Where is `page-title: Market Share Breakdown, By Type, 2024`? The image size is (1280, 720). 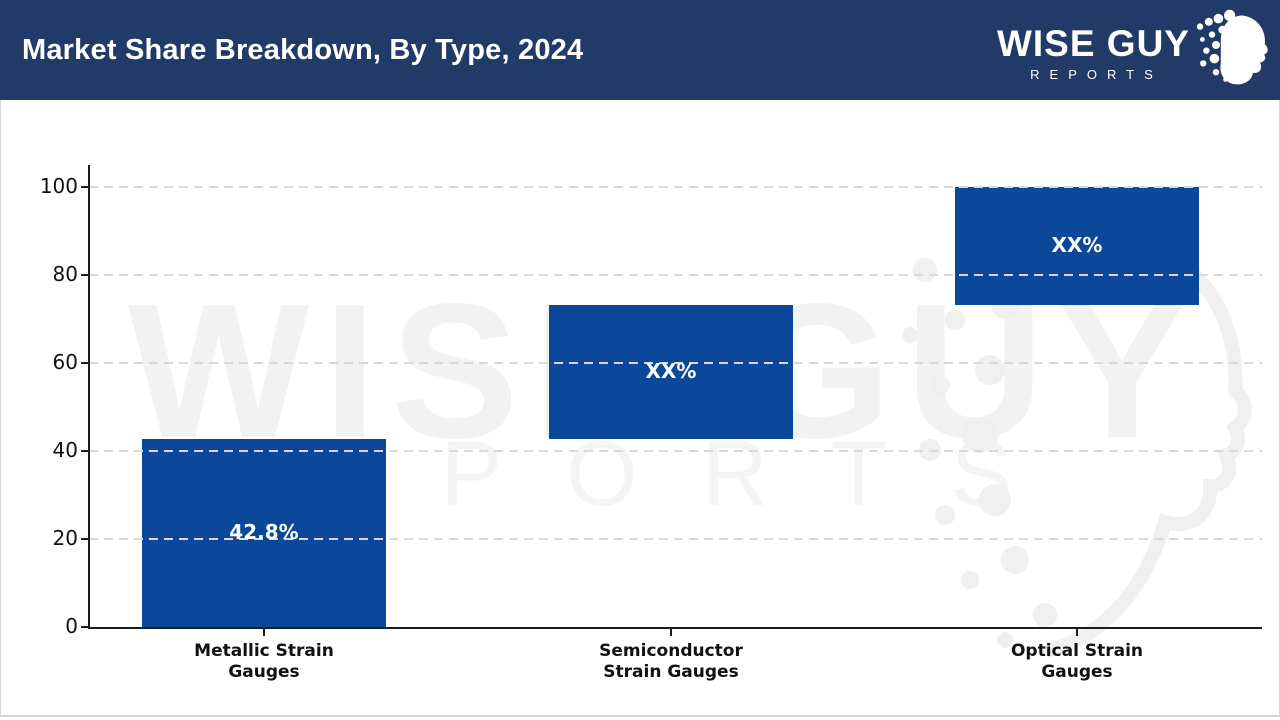 page-title: Market Share Breakdown, By Type, 2024 is located at coordinates (303, 49).